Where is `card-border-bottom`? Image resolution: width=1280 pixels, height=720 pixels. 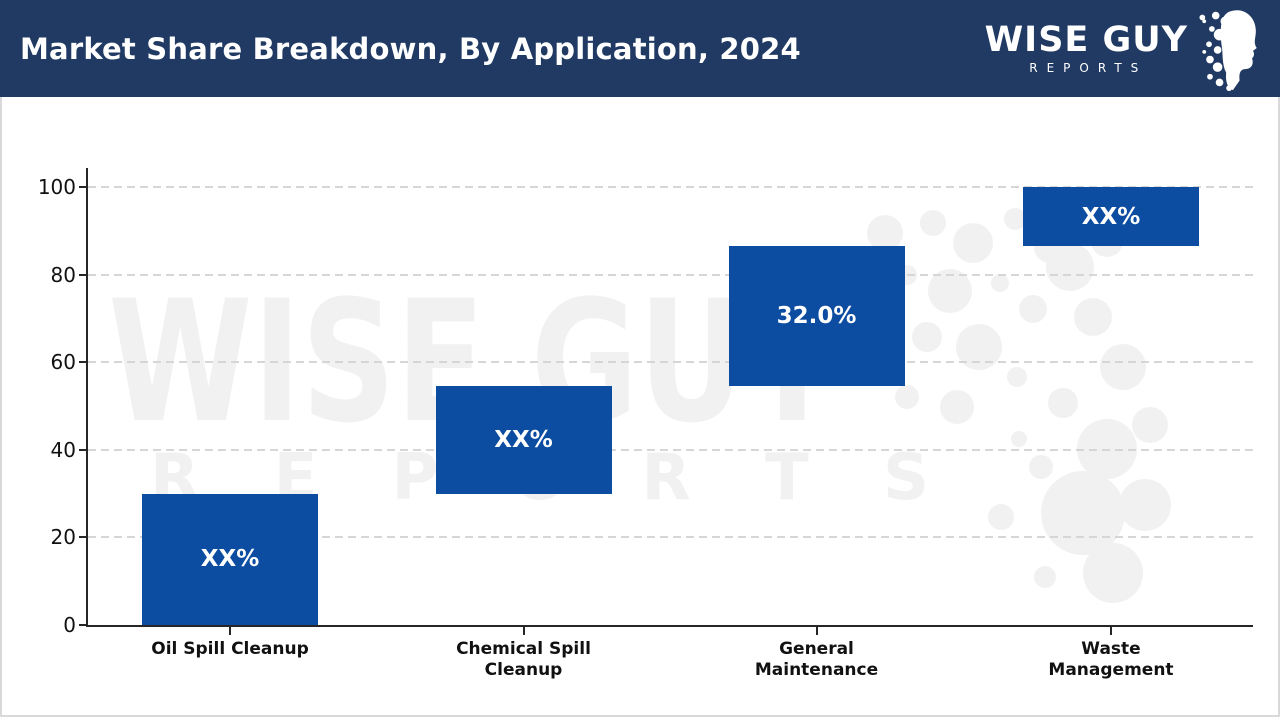 card-border-bottom is located at coordinates (640, 716).